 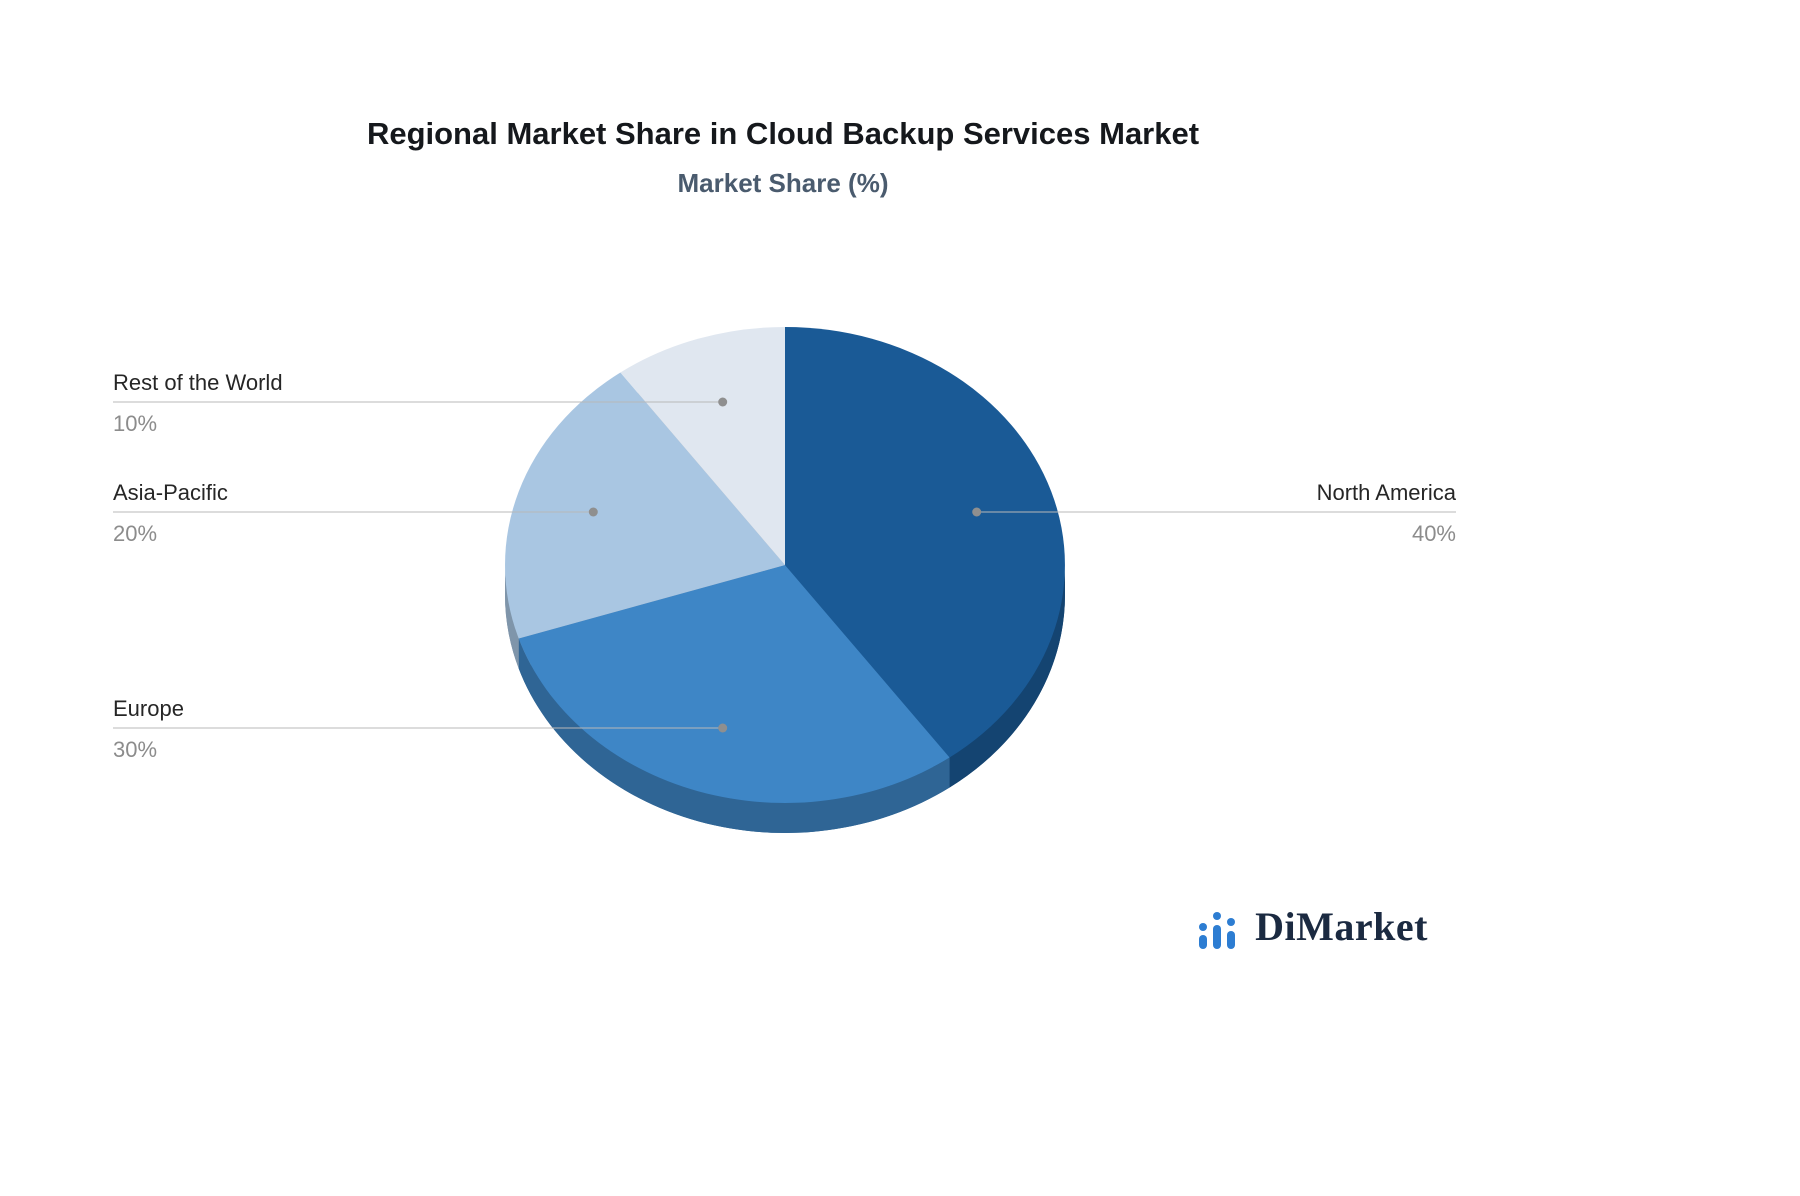 I want to click on pie-slice-asia-pacific, so click(x=645, y=505).